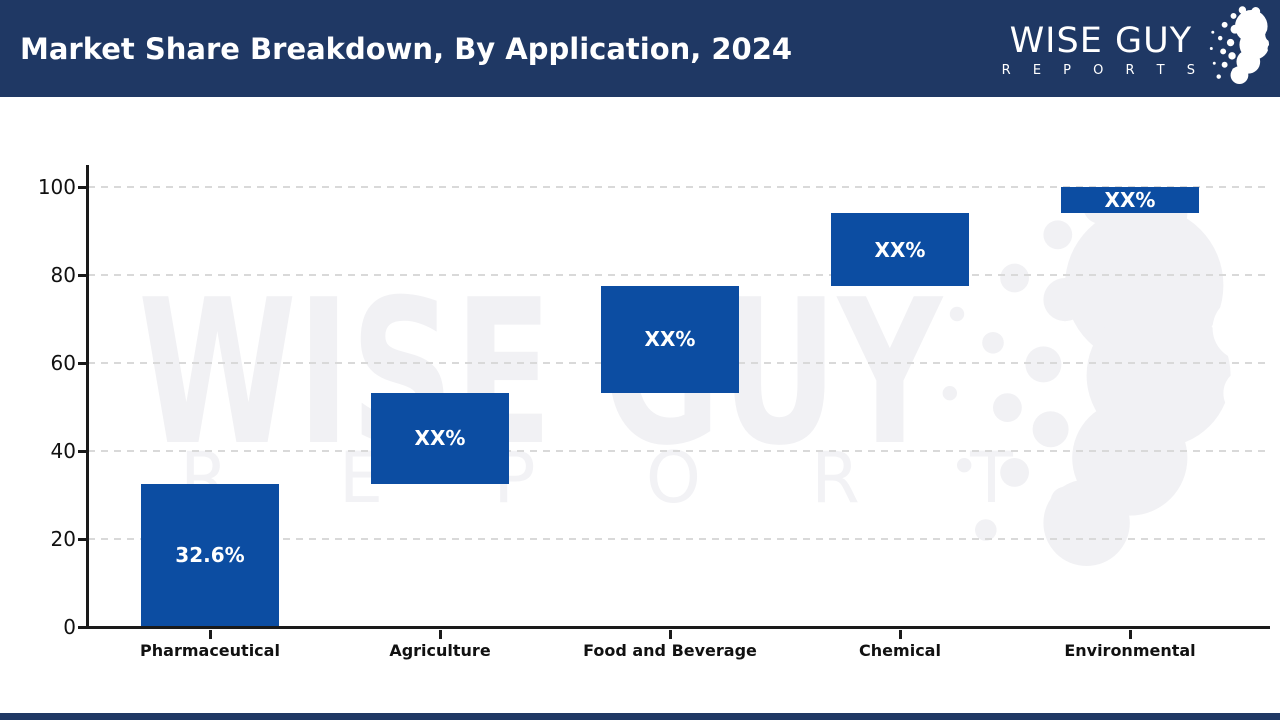 The width and height of the screenshot is (1280, 720). What do you see at coordinates (1238, 49) in the screenshot?
I see `dotted-head-icon` at bounding box center [1238, 49].